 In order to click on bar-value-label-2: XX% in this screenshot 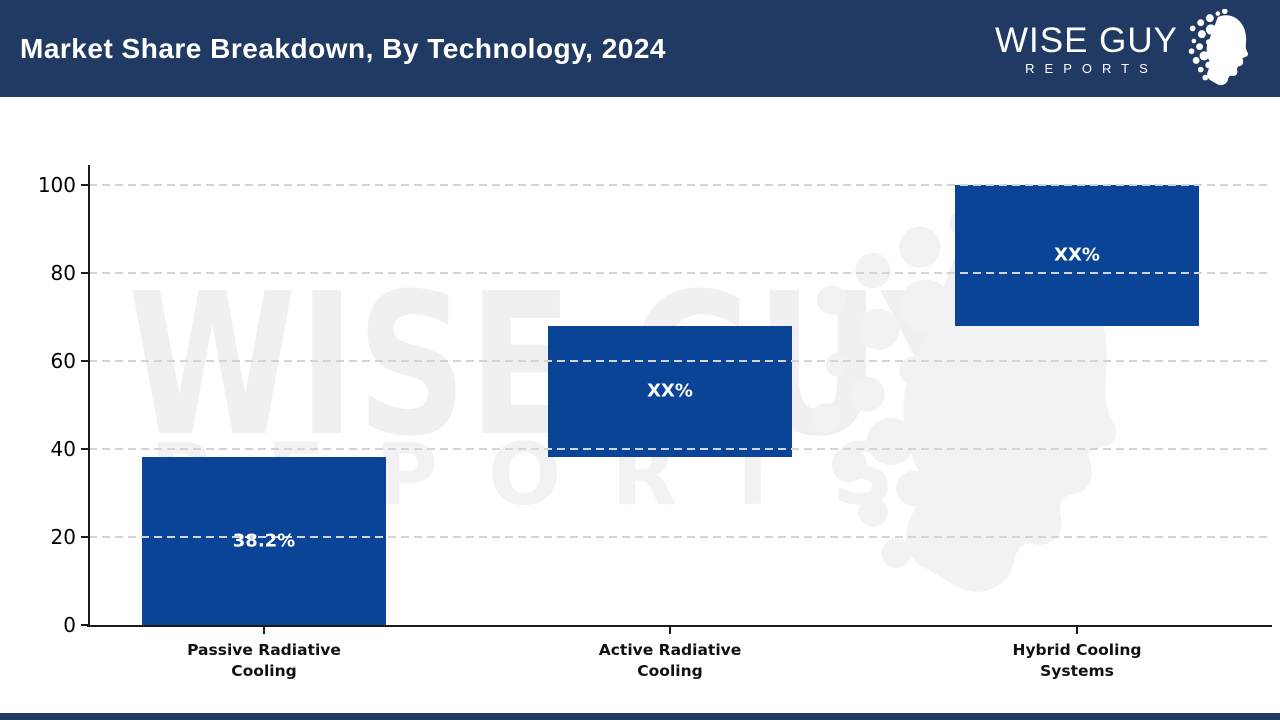, I will do `click(670, 391)`.